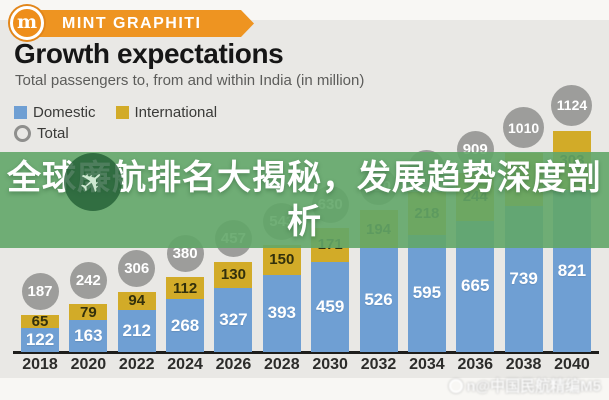  Describe the element at coordinates (475, 286) in the screenshot. I see `domestic-value-label: 665` at that location.